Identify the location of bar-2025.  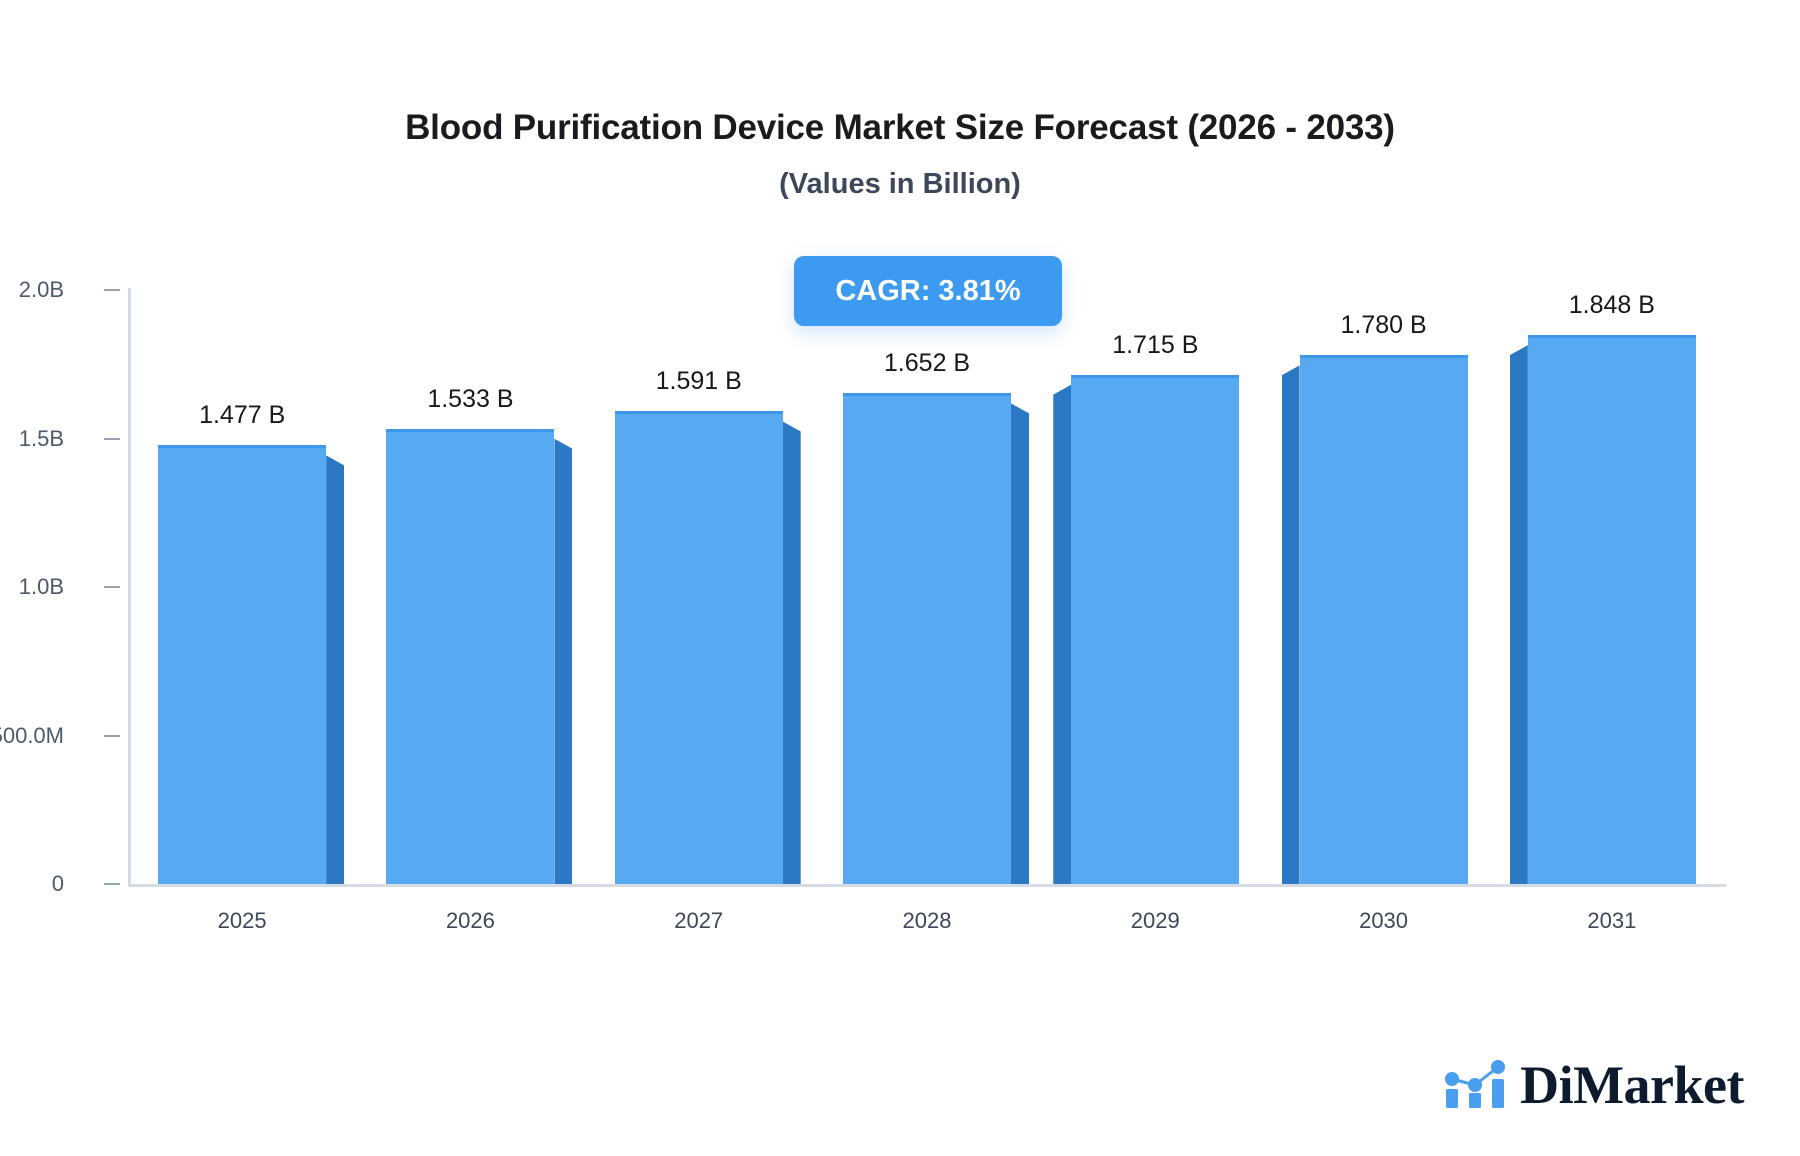
(251, 664).